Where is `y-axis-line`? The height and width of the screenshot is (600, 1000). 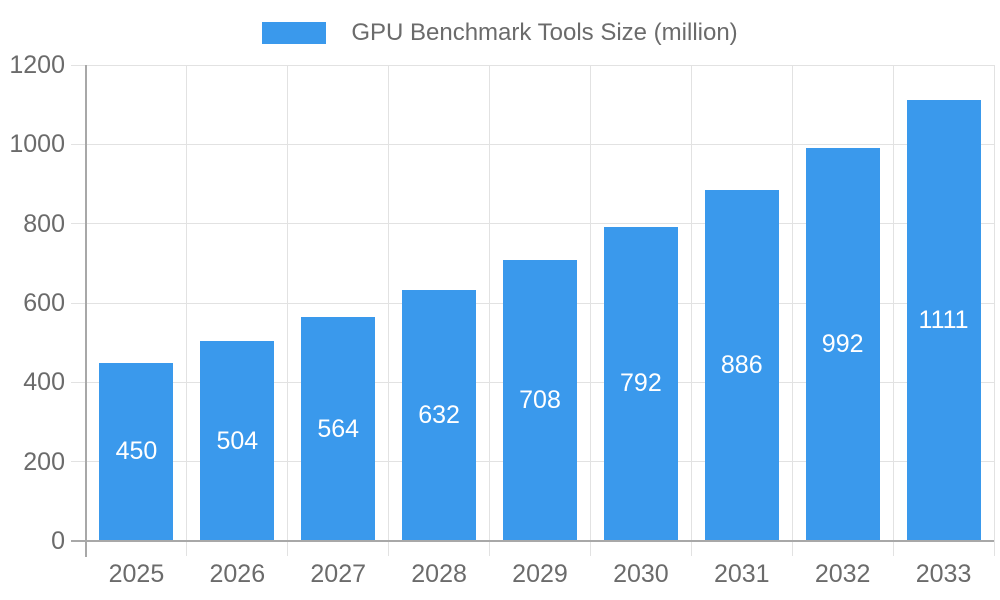
y-axis-line is located at coordinates (86, 311).